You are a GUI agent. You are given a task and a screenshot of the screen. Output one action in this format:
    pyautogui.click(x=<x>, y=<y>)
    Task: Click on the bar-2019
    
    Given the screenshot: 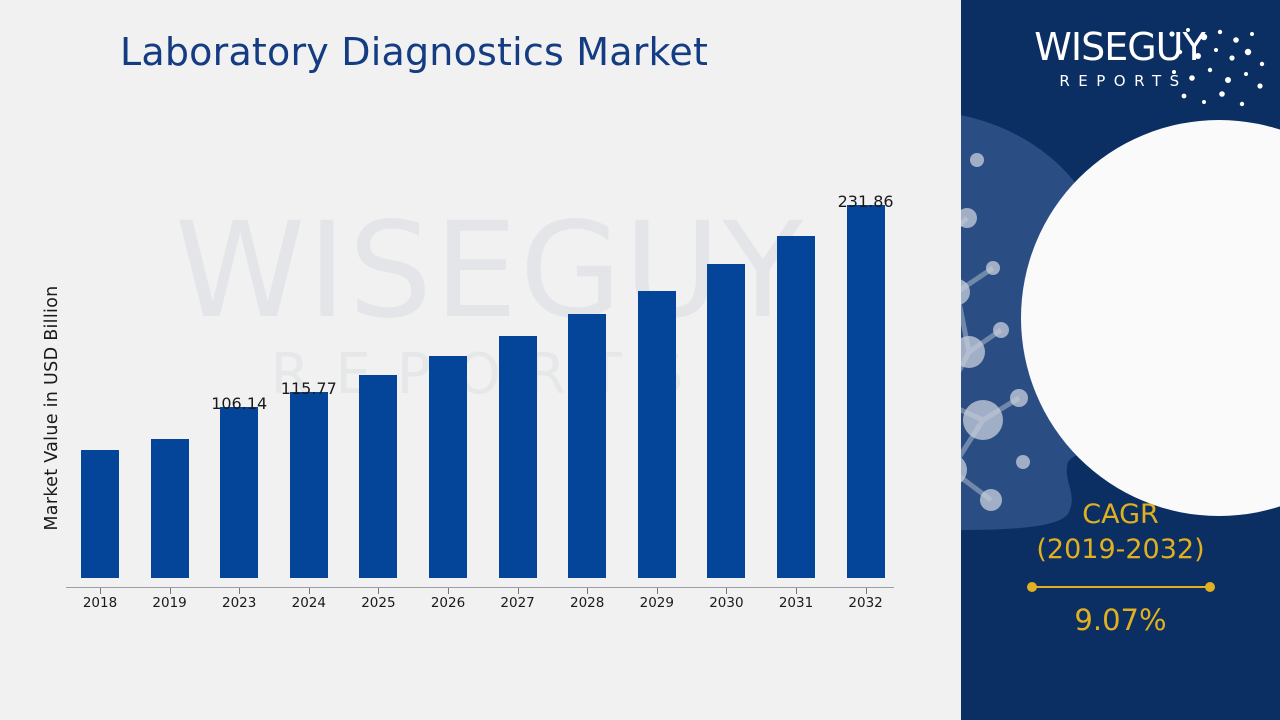 What is the action you would take?
    pyautogui.click(x=169, y=508)
    